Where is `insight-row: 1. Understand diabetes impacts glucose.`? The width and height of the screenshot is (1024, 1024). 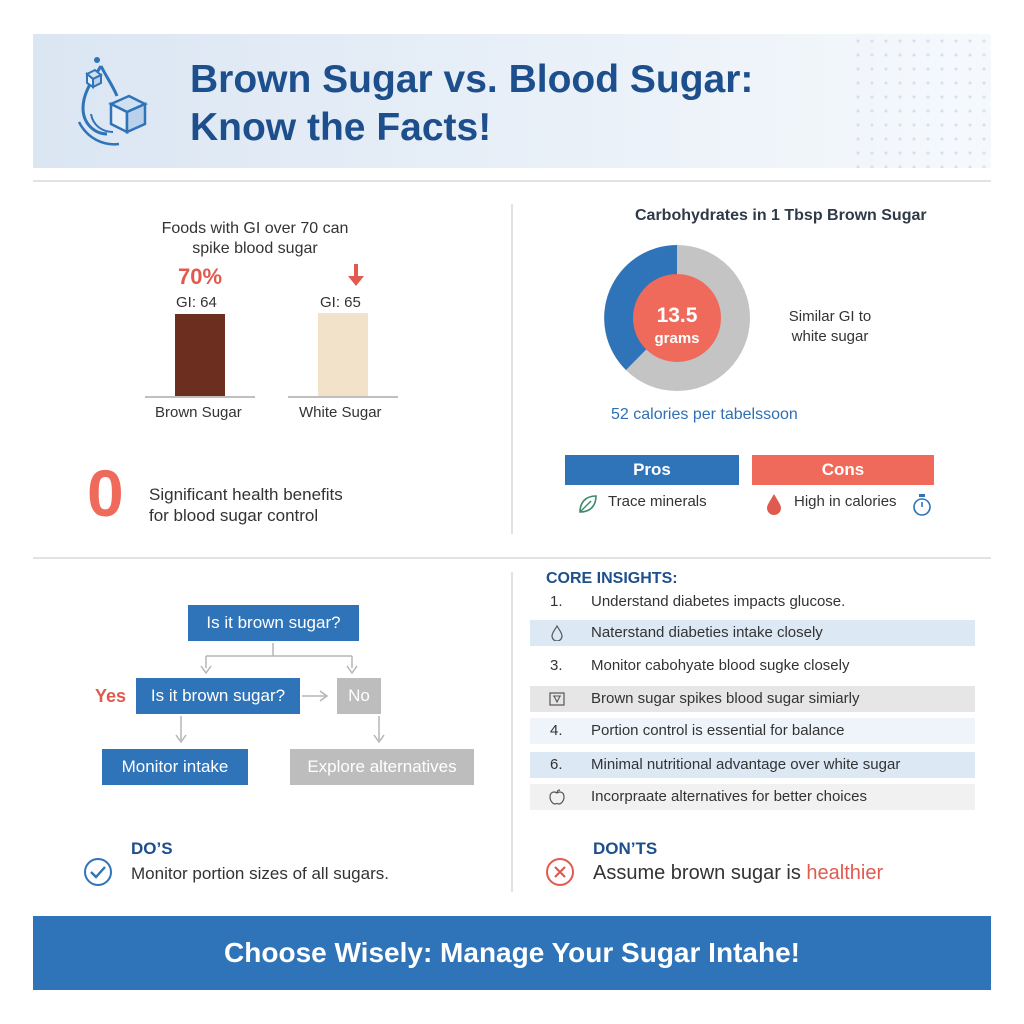
insight-row: 1. Understand diabetes impacts glucose. is located at coordinates (698, 601).